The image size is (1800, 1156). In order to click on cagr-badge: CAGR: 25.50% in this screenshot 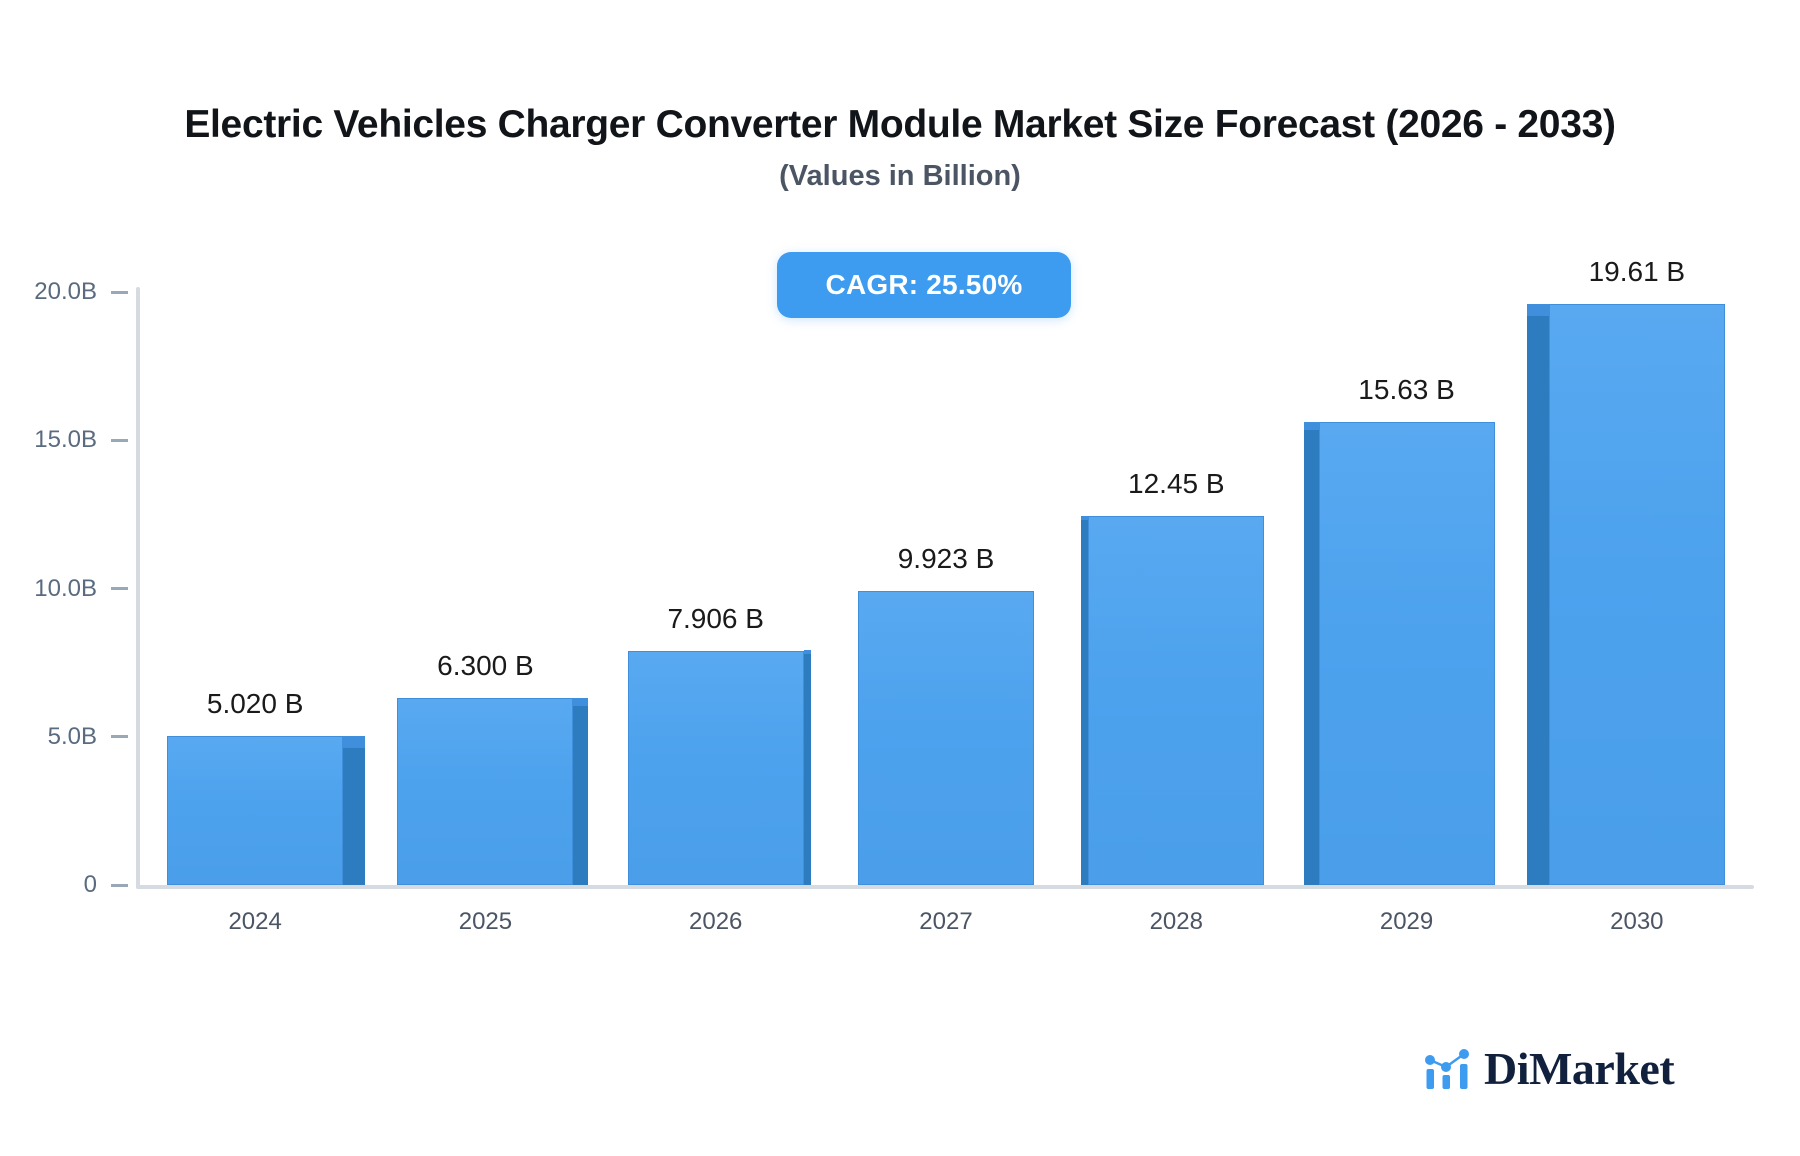, I will do `click(924, 285)`.